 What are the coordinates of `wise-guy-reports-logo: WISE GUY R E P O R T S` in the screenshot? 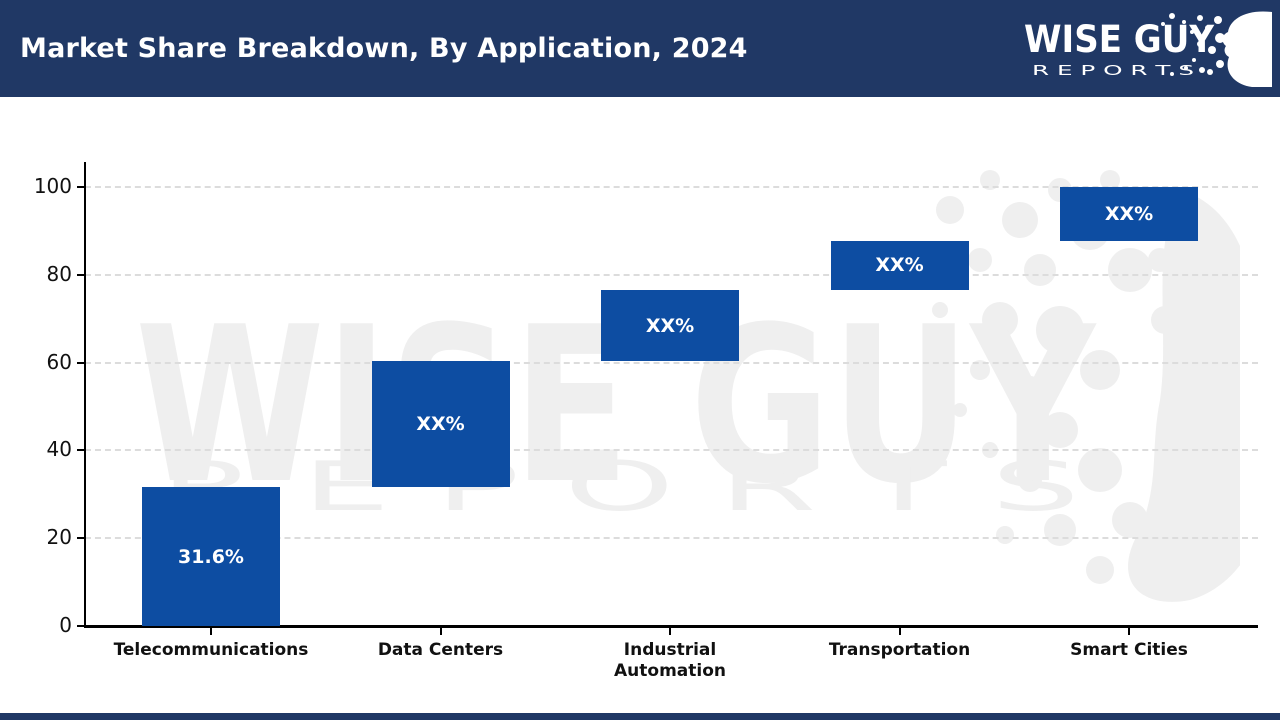 It's located at (1148, 49).